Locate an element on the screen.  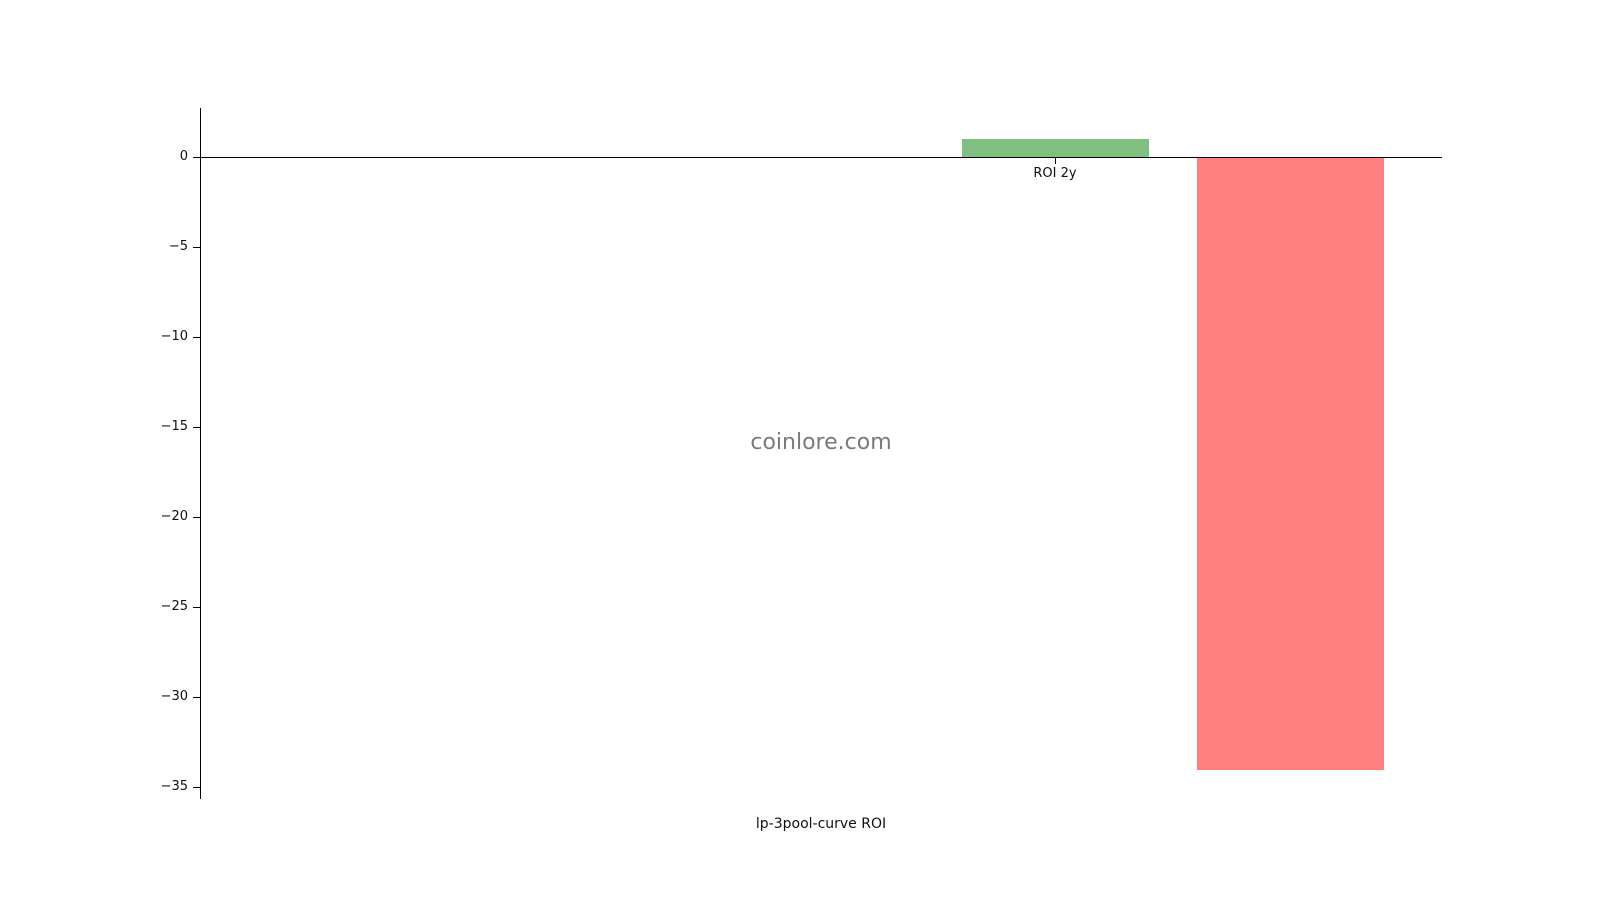
y-tick-label: −15 is located at coordinates (174, 426).